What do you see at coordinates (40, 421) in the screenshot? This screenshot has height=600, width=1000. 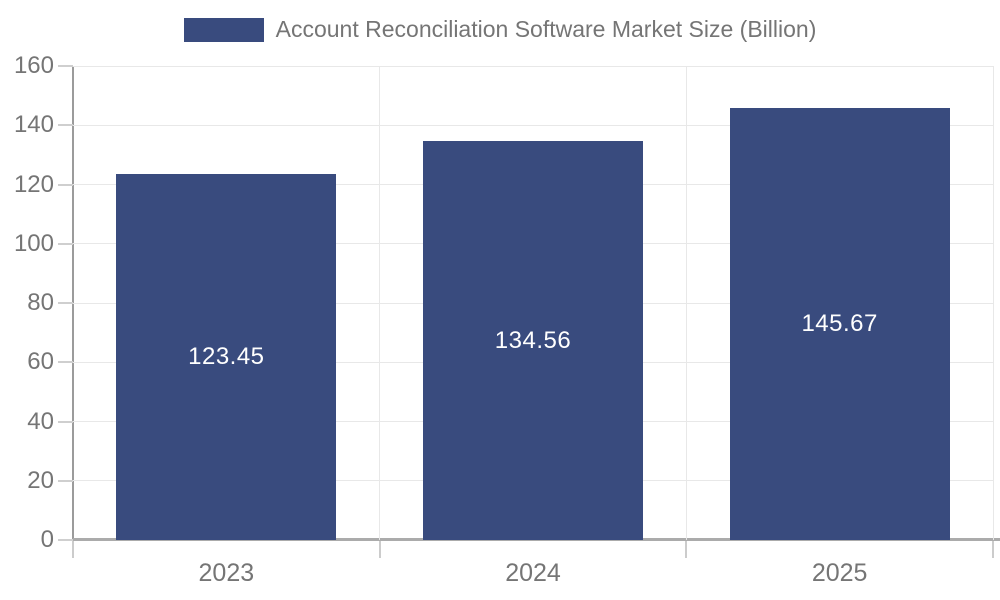 I see `y-tick-label: 40` at bounding box center [40, 421].